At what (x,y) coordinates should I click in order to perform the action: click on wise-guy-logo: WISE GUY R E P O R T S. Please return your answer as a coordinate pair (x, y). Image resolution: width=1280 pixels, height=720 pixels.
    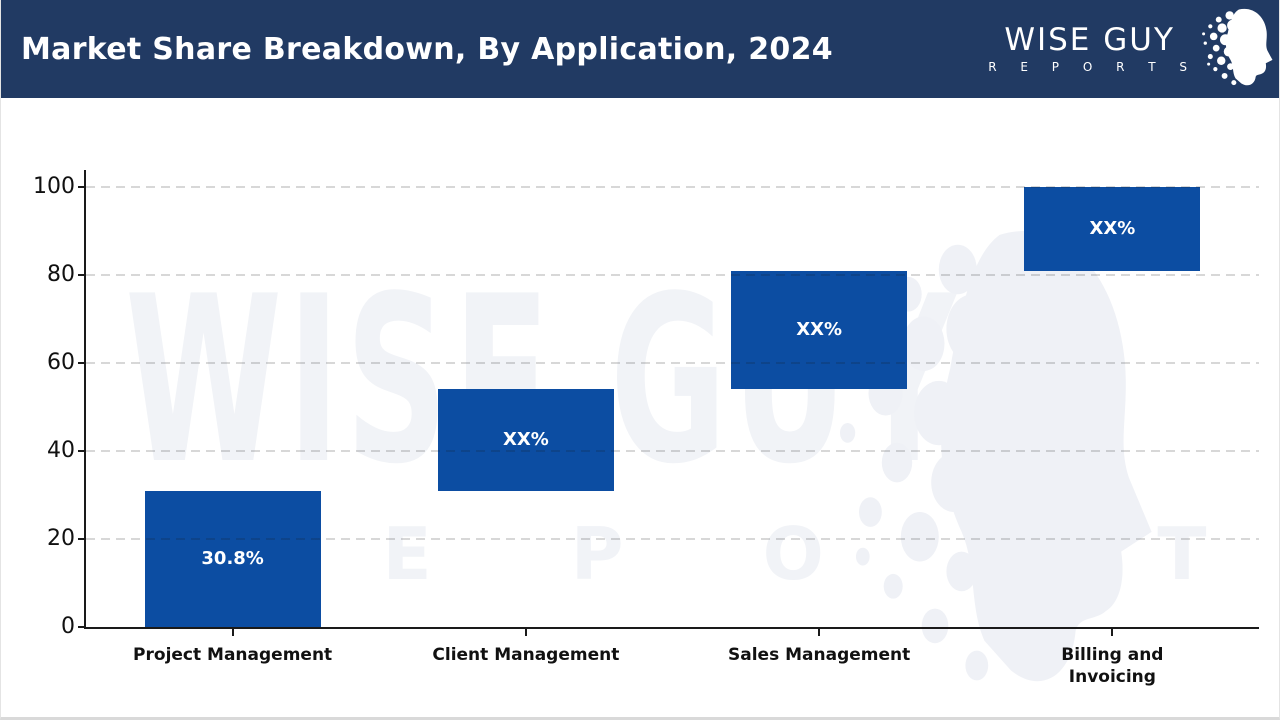
    Looking at the image, I should click on (1128, 49).